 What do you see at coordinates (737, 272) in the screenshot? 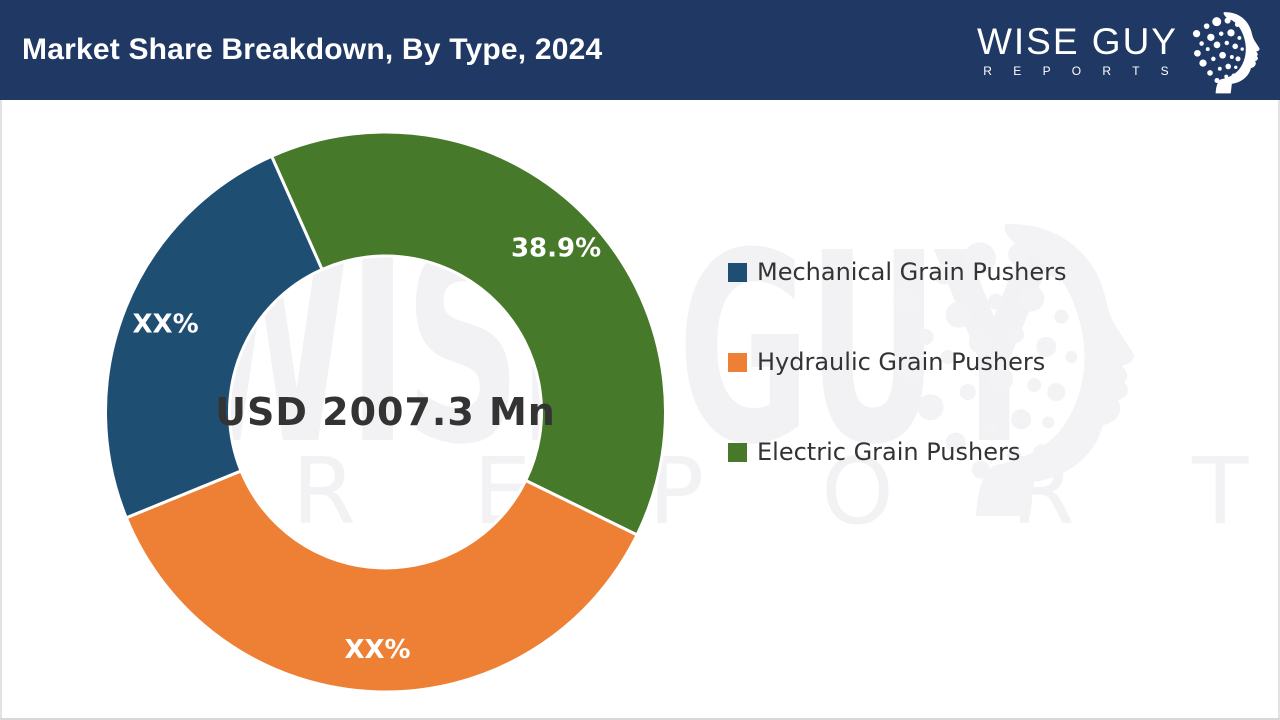
I see `legend-swatch-mechanical` at bounding box center [737, 272].